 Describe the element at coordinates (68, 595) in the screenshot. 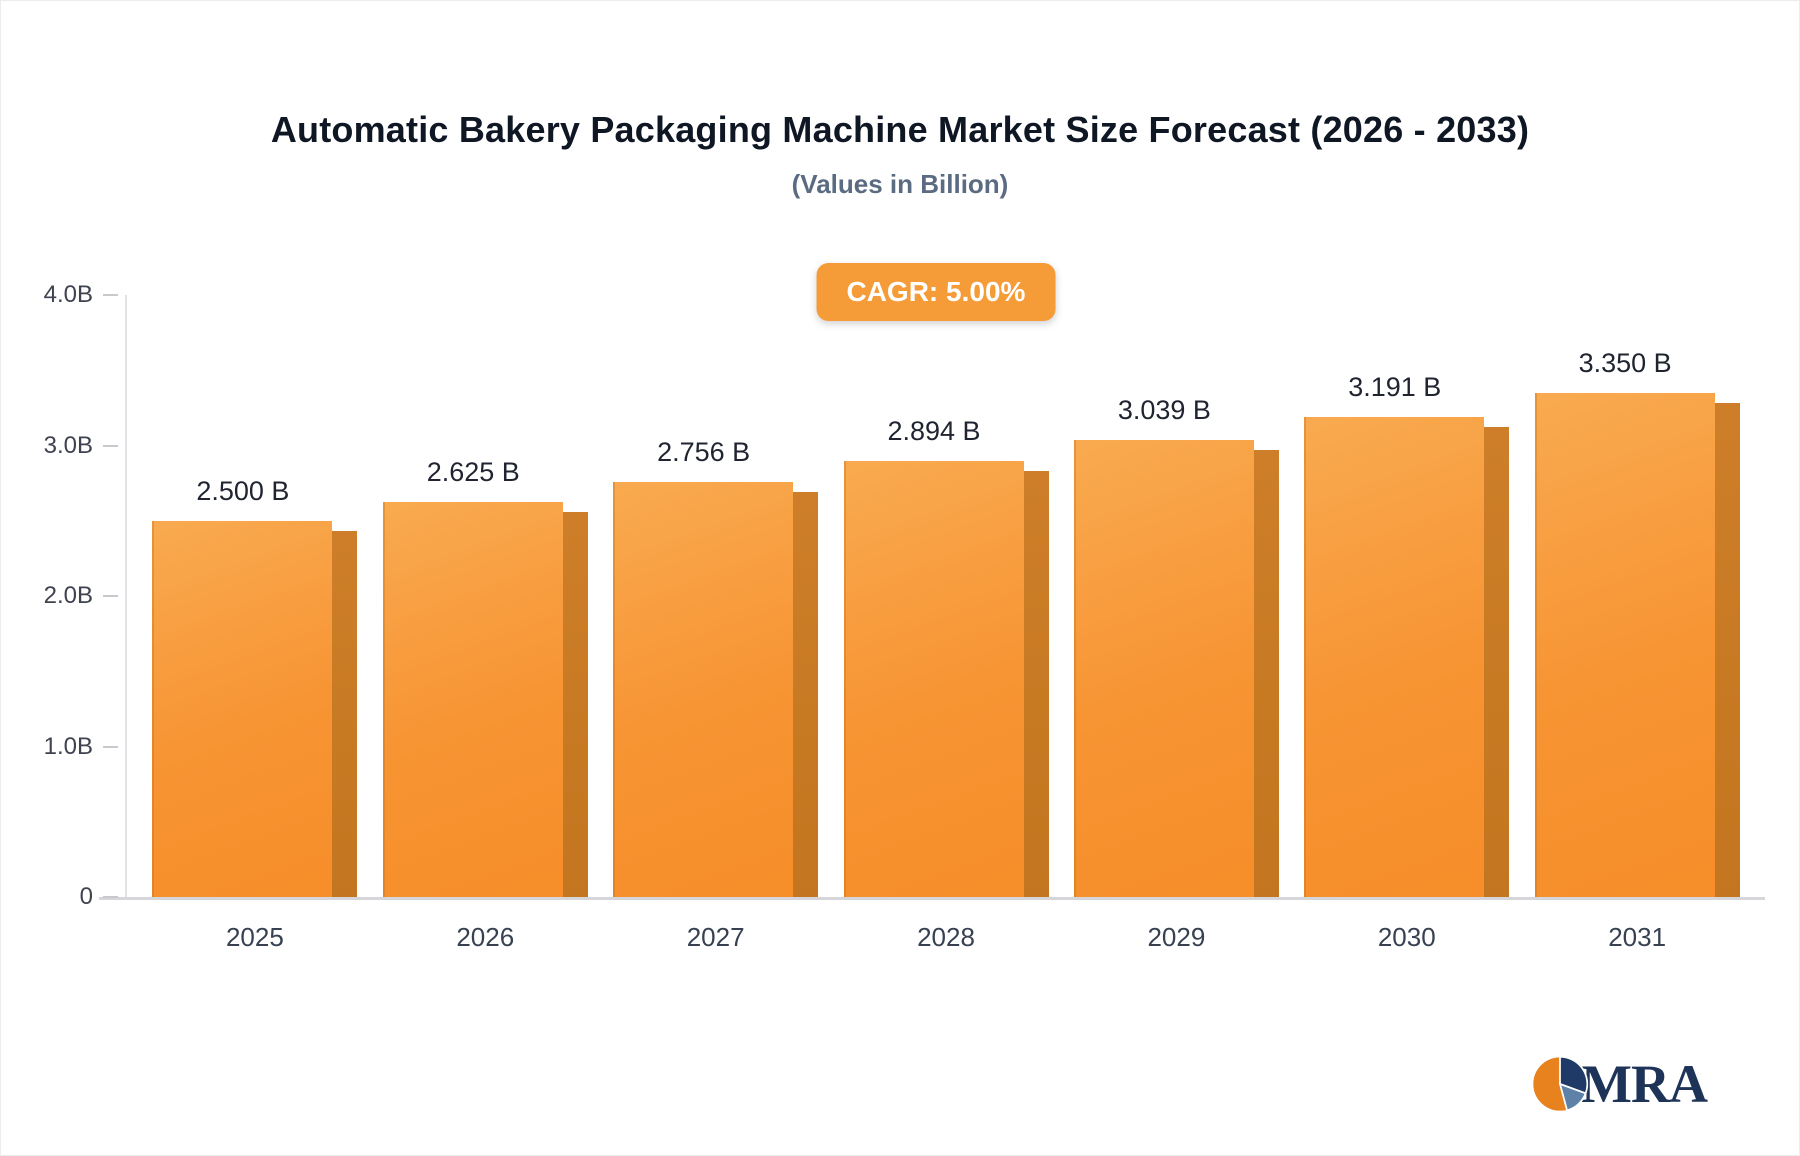

I see `y-axis-tick-label: 2.0B` at that location.